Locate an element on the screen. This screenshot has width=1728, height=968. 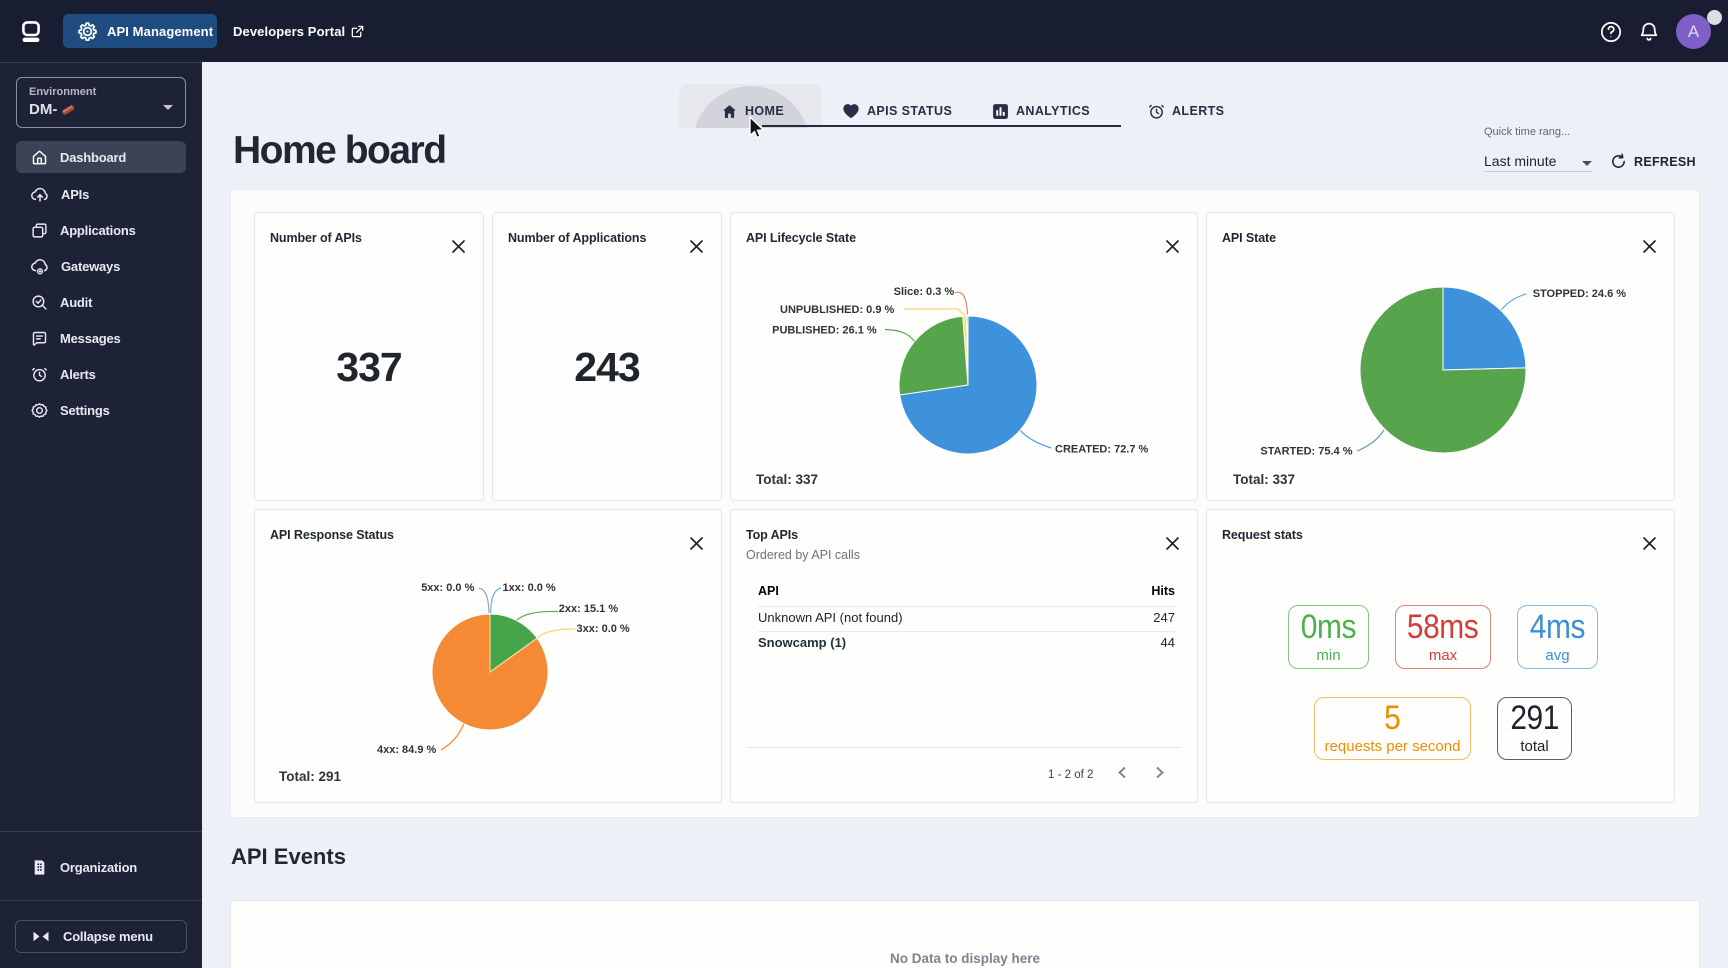
svg-text: Slice: 0.3 % is located at coordinates (924, 292).